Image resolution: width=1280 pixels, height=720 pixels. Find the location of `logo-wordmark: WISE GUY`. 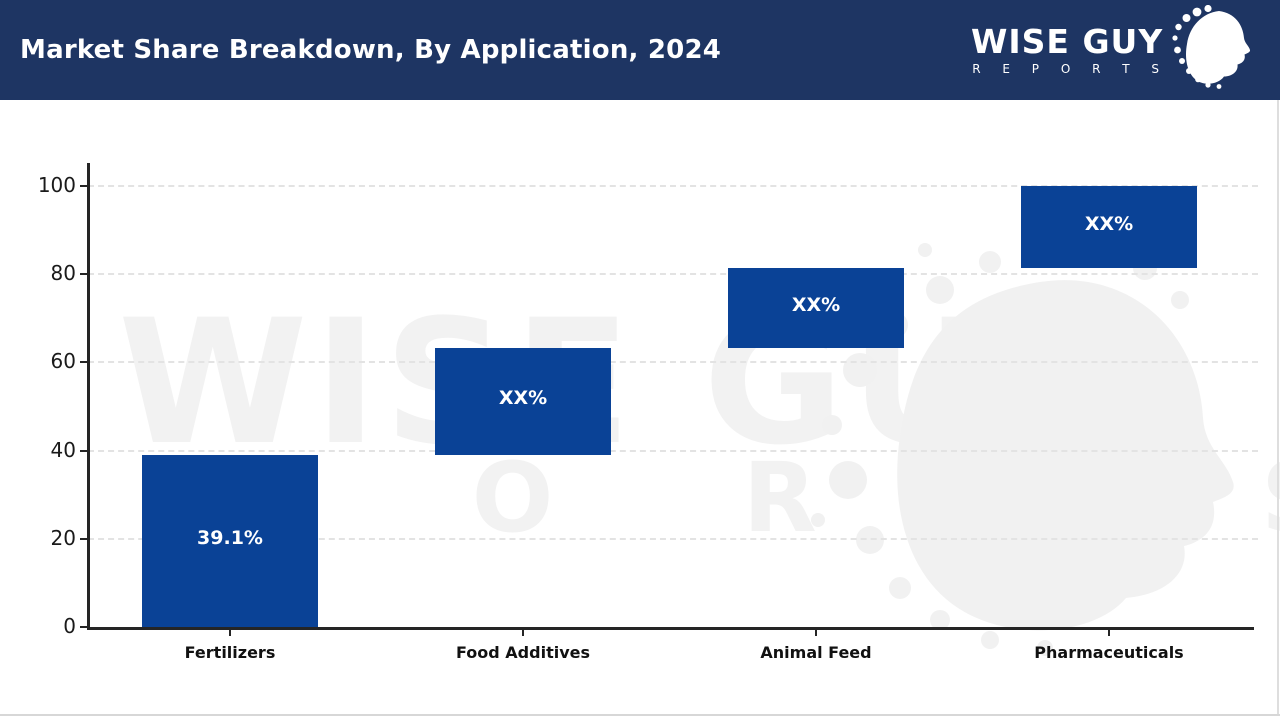

logo-wordmark: WISE GUY is located at coordinates (1067, 41).